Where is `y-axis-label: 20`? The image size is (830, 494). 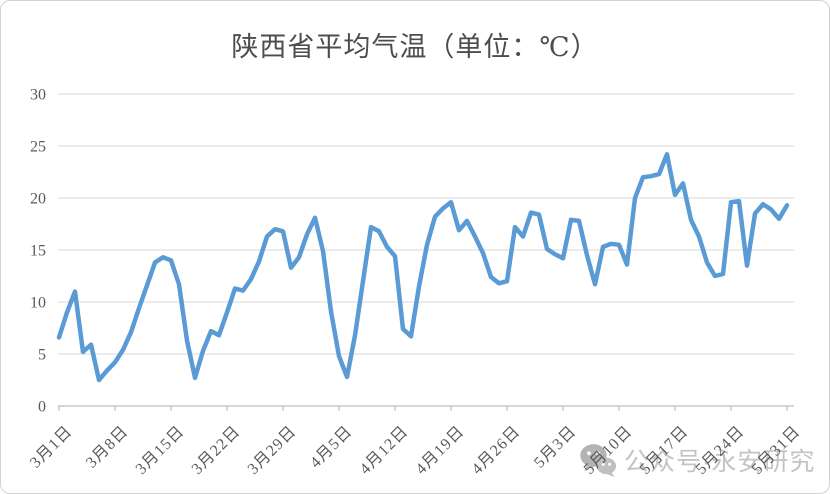 y-axis-label: 20 is located at coordinates (38, 199).